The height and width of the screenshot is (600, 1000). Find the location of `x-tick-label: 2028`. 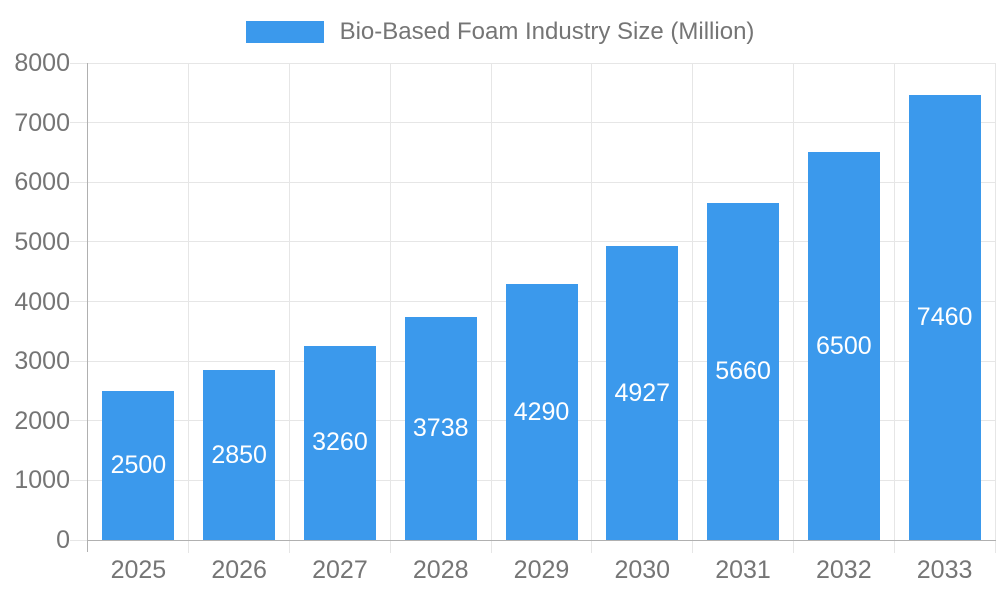

x-tick-label: 2028 is located at coordinates (440, 570).